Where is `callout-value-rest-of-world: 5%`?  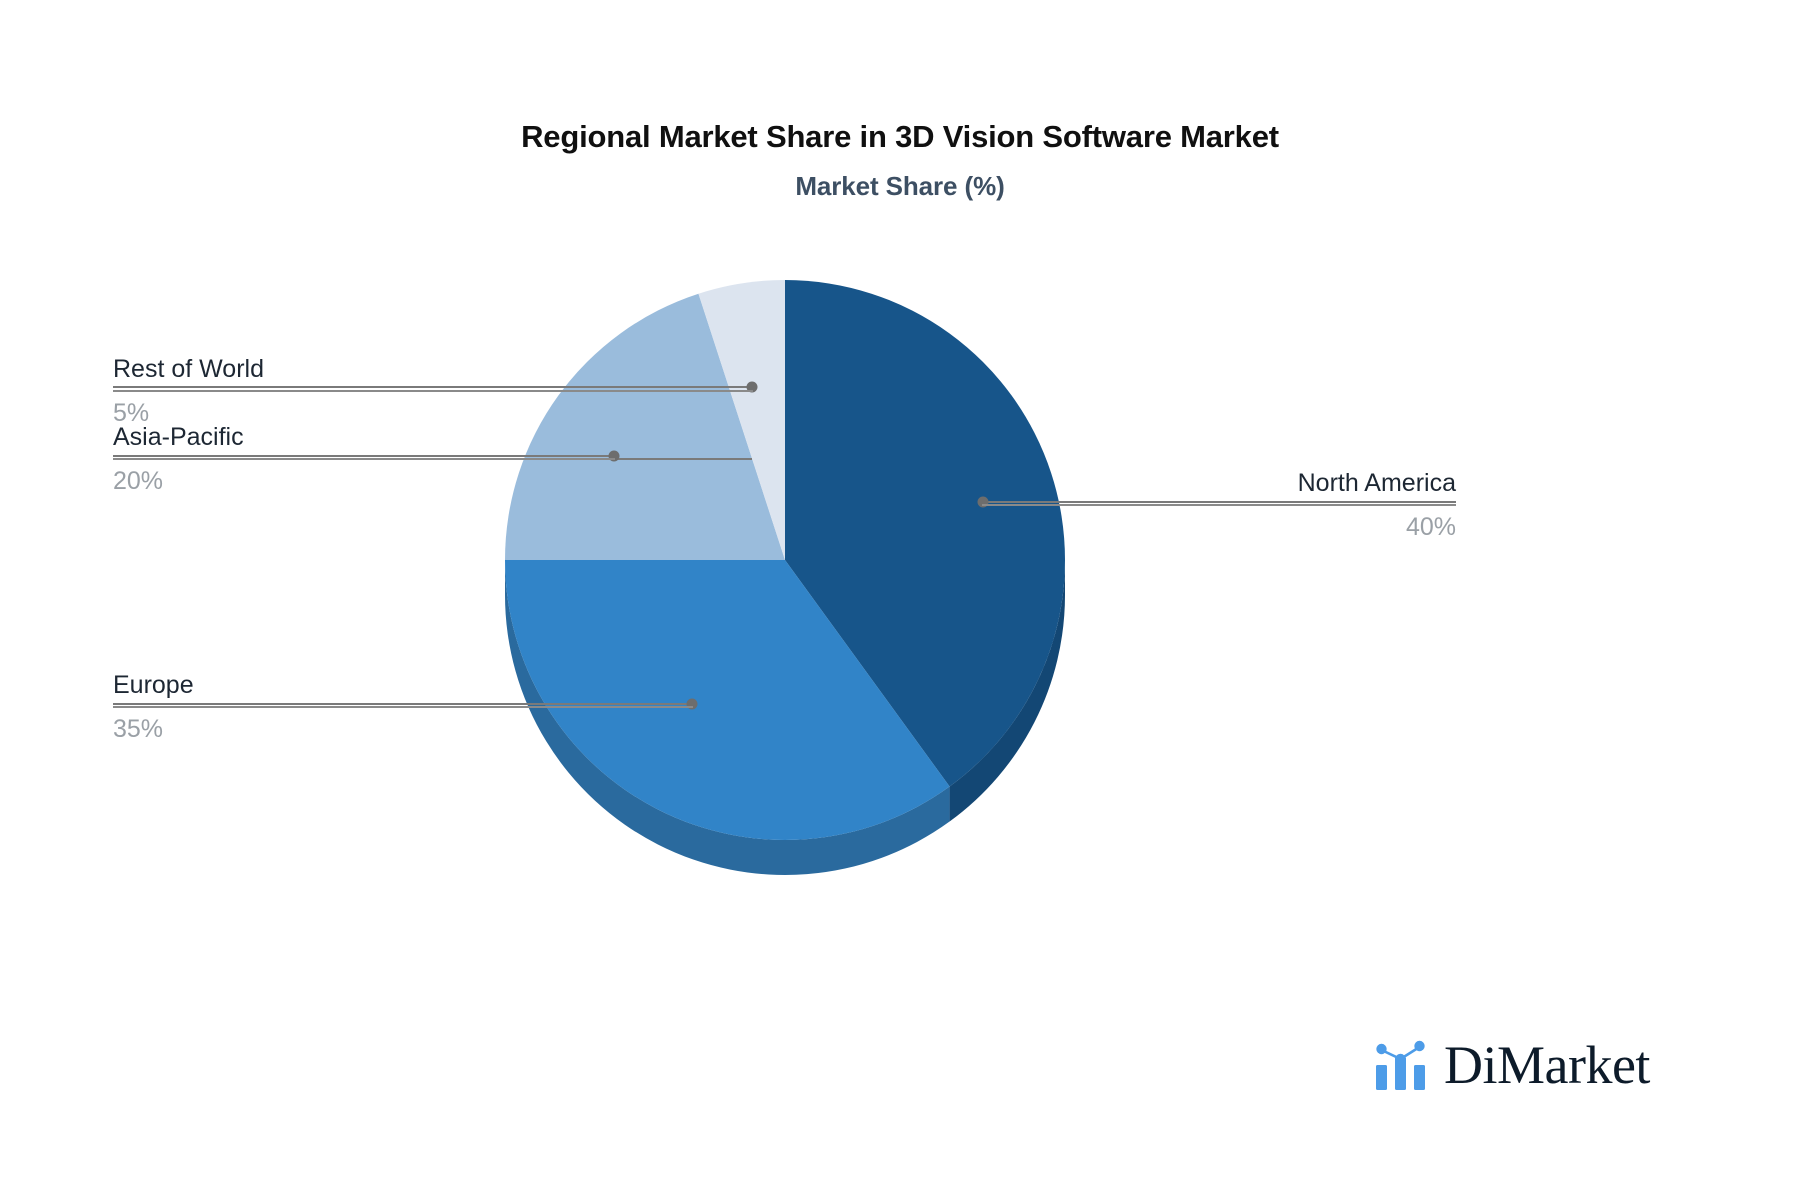
callout-value-rest-of-world: 5% is located at coordinates (131, 413).